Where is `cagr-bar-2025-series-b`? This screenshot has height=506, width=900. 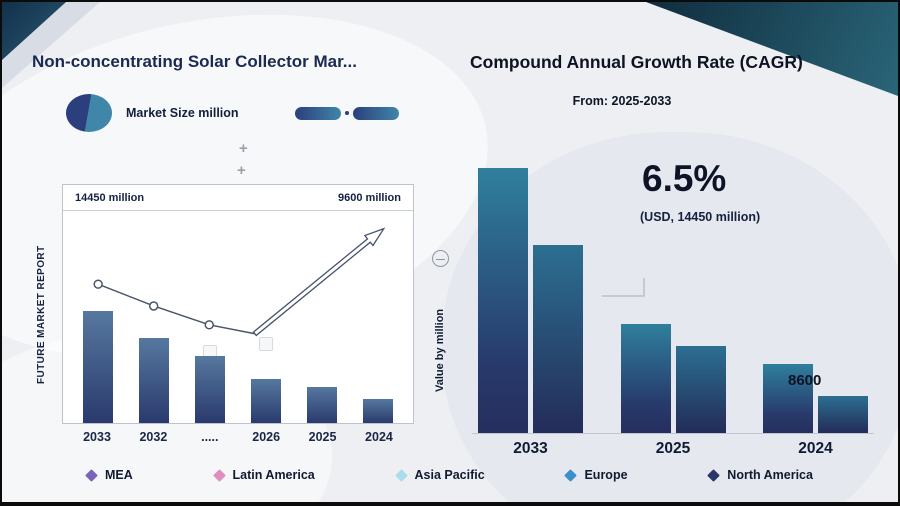
cagr-bar-2025-series-b is located at coordinates (700, 389).